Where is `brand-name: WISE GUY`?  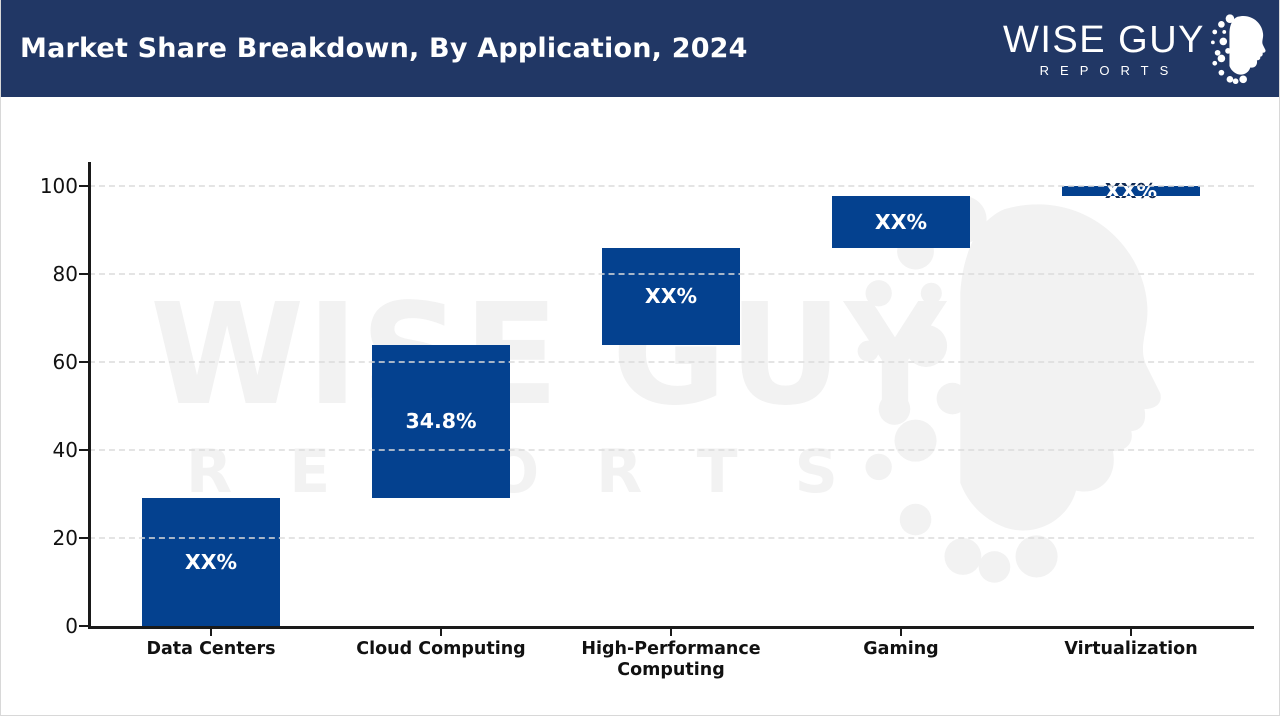 brand-name: WISE GUY is located at coordinates (1103, 39).